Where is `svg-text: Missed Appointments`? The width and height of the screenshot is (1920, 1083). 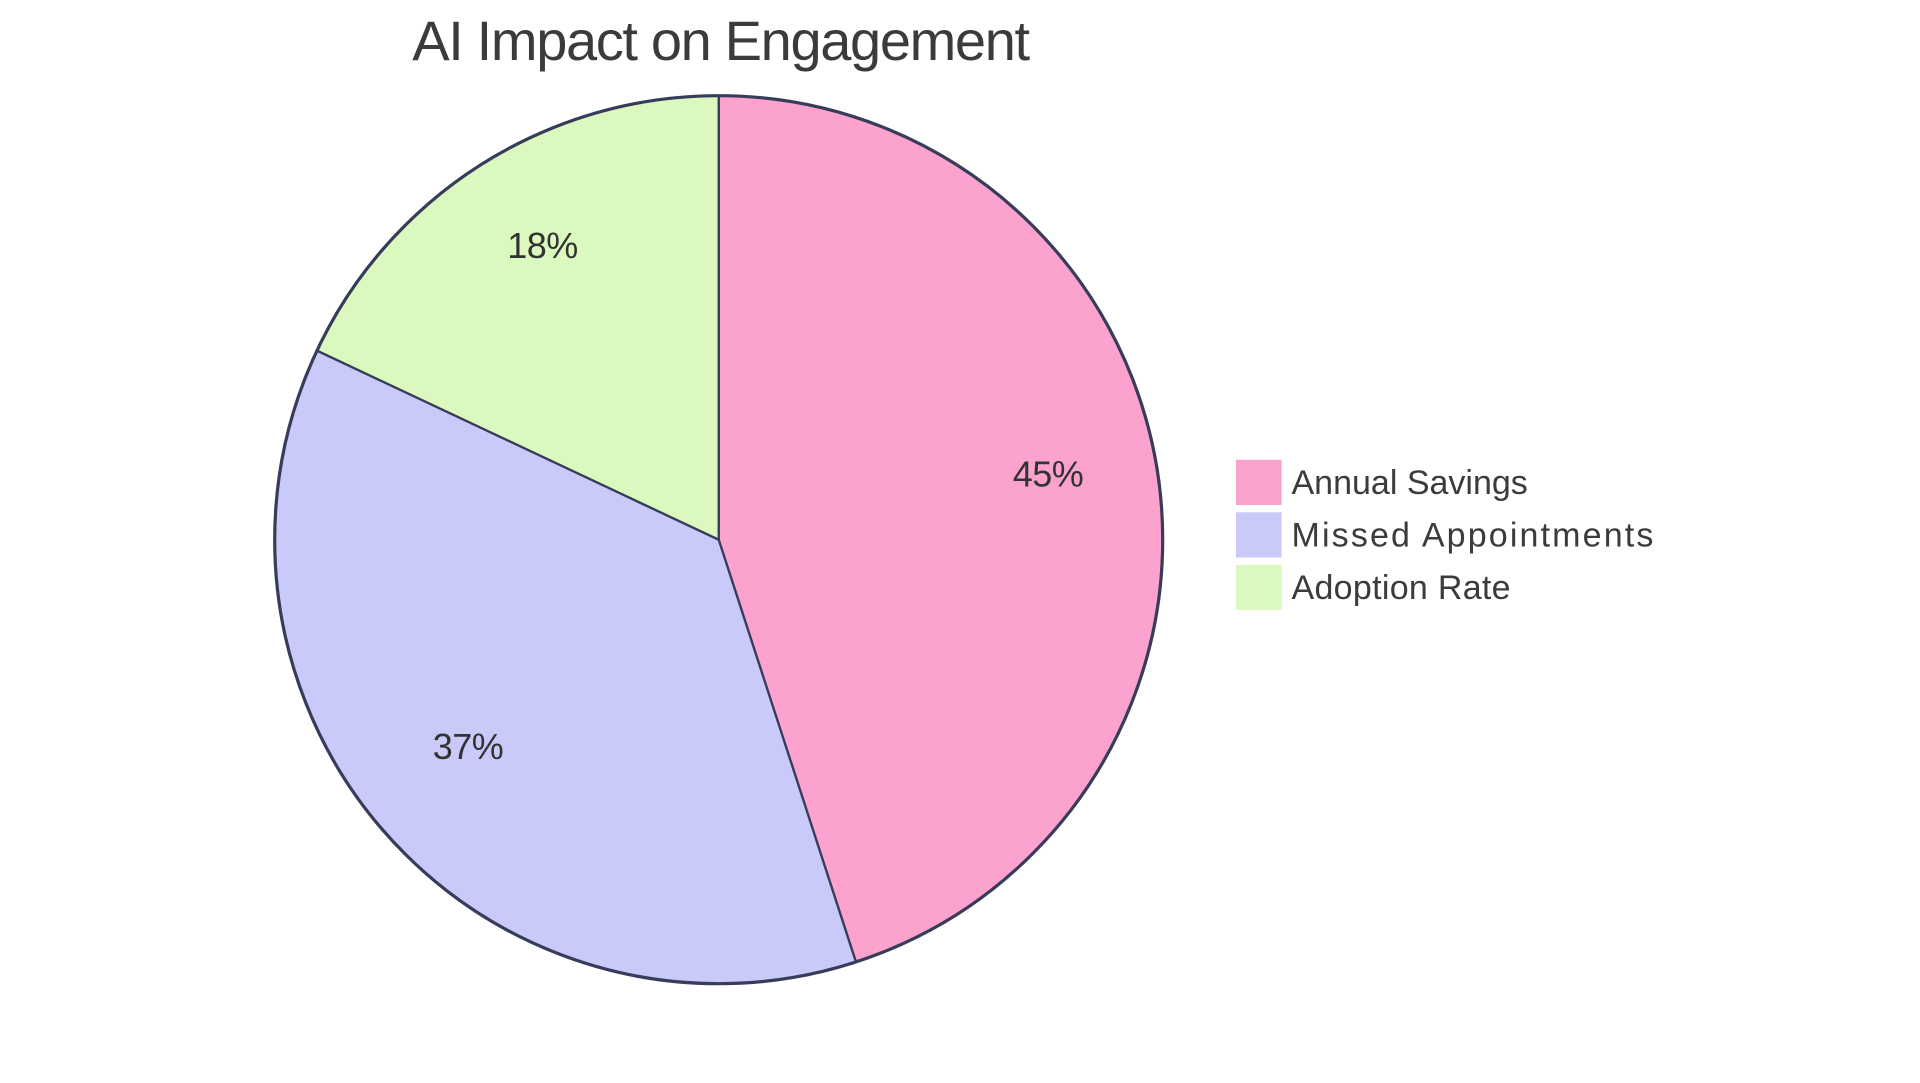 svg-text: Missed Appointments is located at coordinates (1474, 535).